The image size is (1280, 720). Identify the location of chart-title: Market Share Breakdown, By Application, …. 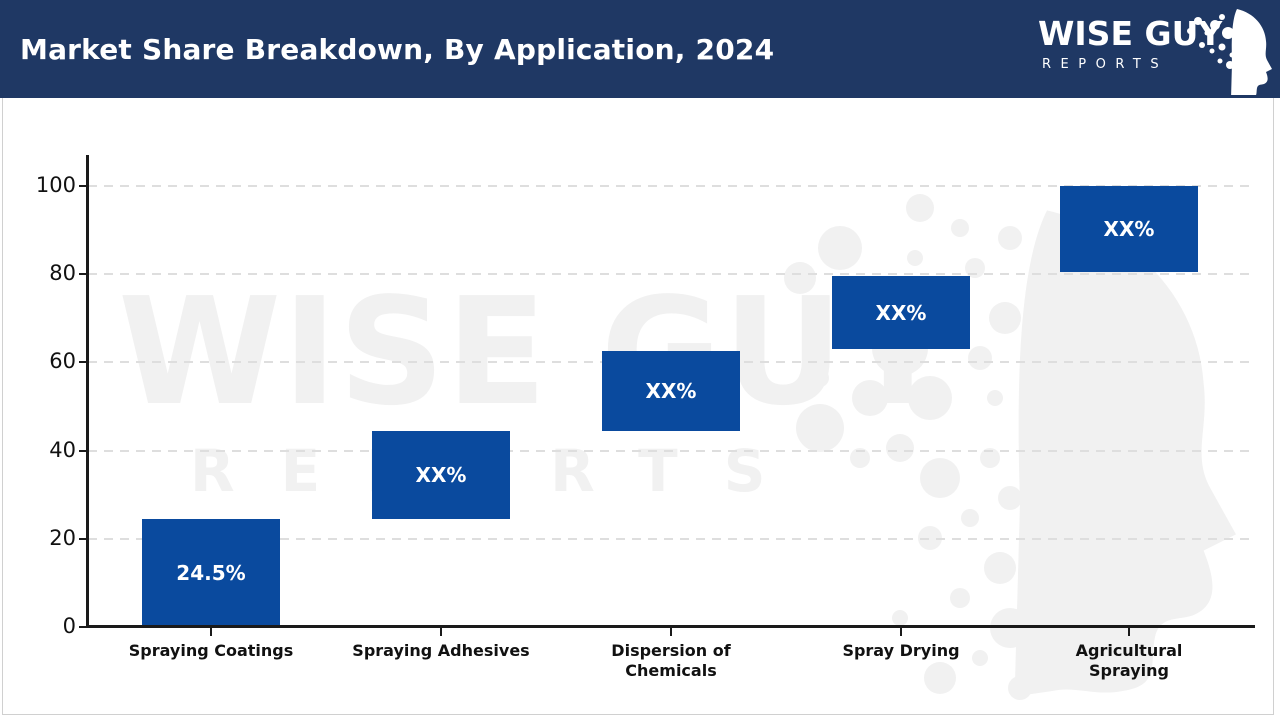
(397, 49).